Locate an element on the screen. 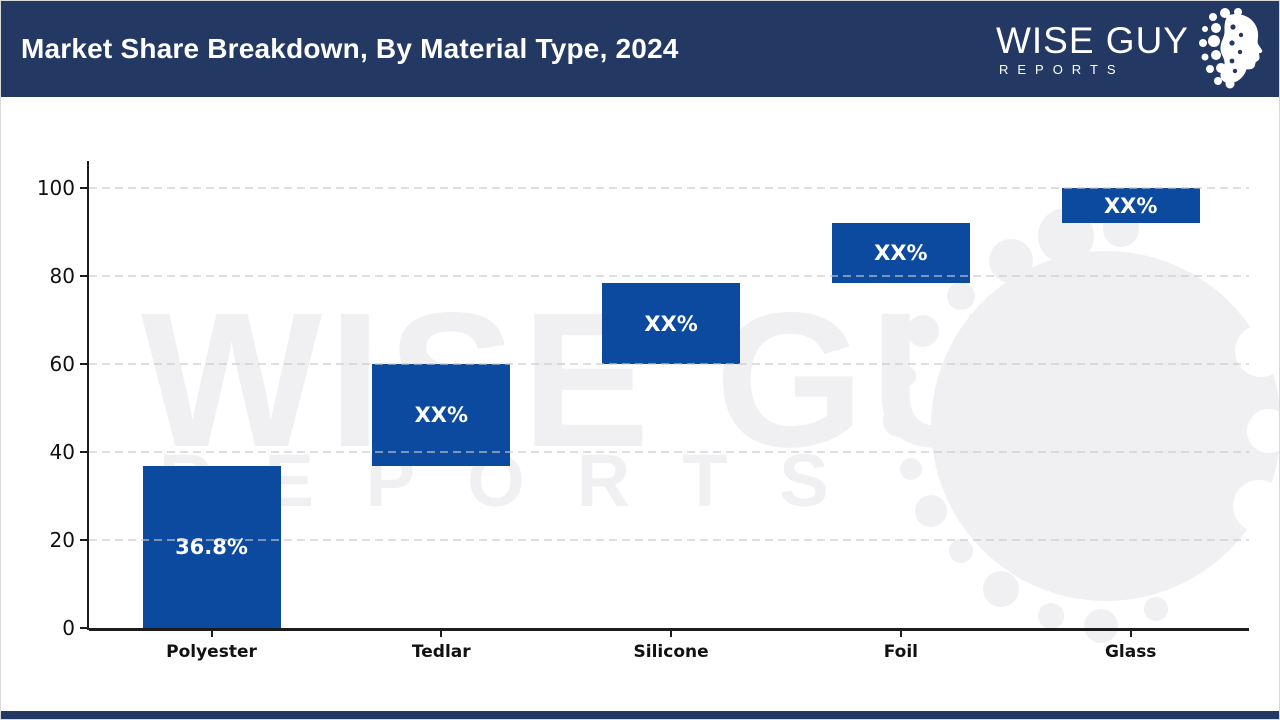 Image resolution: width=1280 pixels, height=720 pixels. logo-subtitle: REPORTS is located at coordinates (1061, 69).